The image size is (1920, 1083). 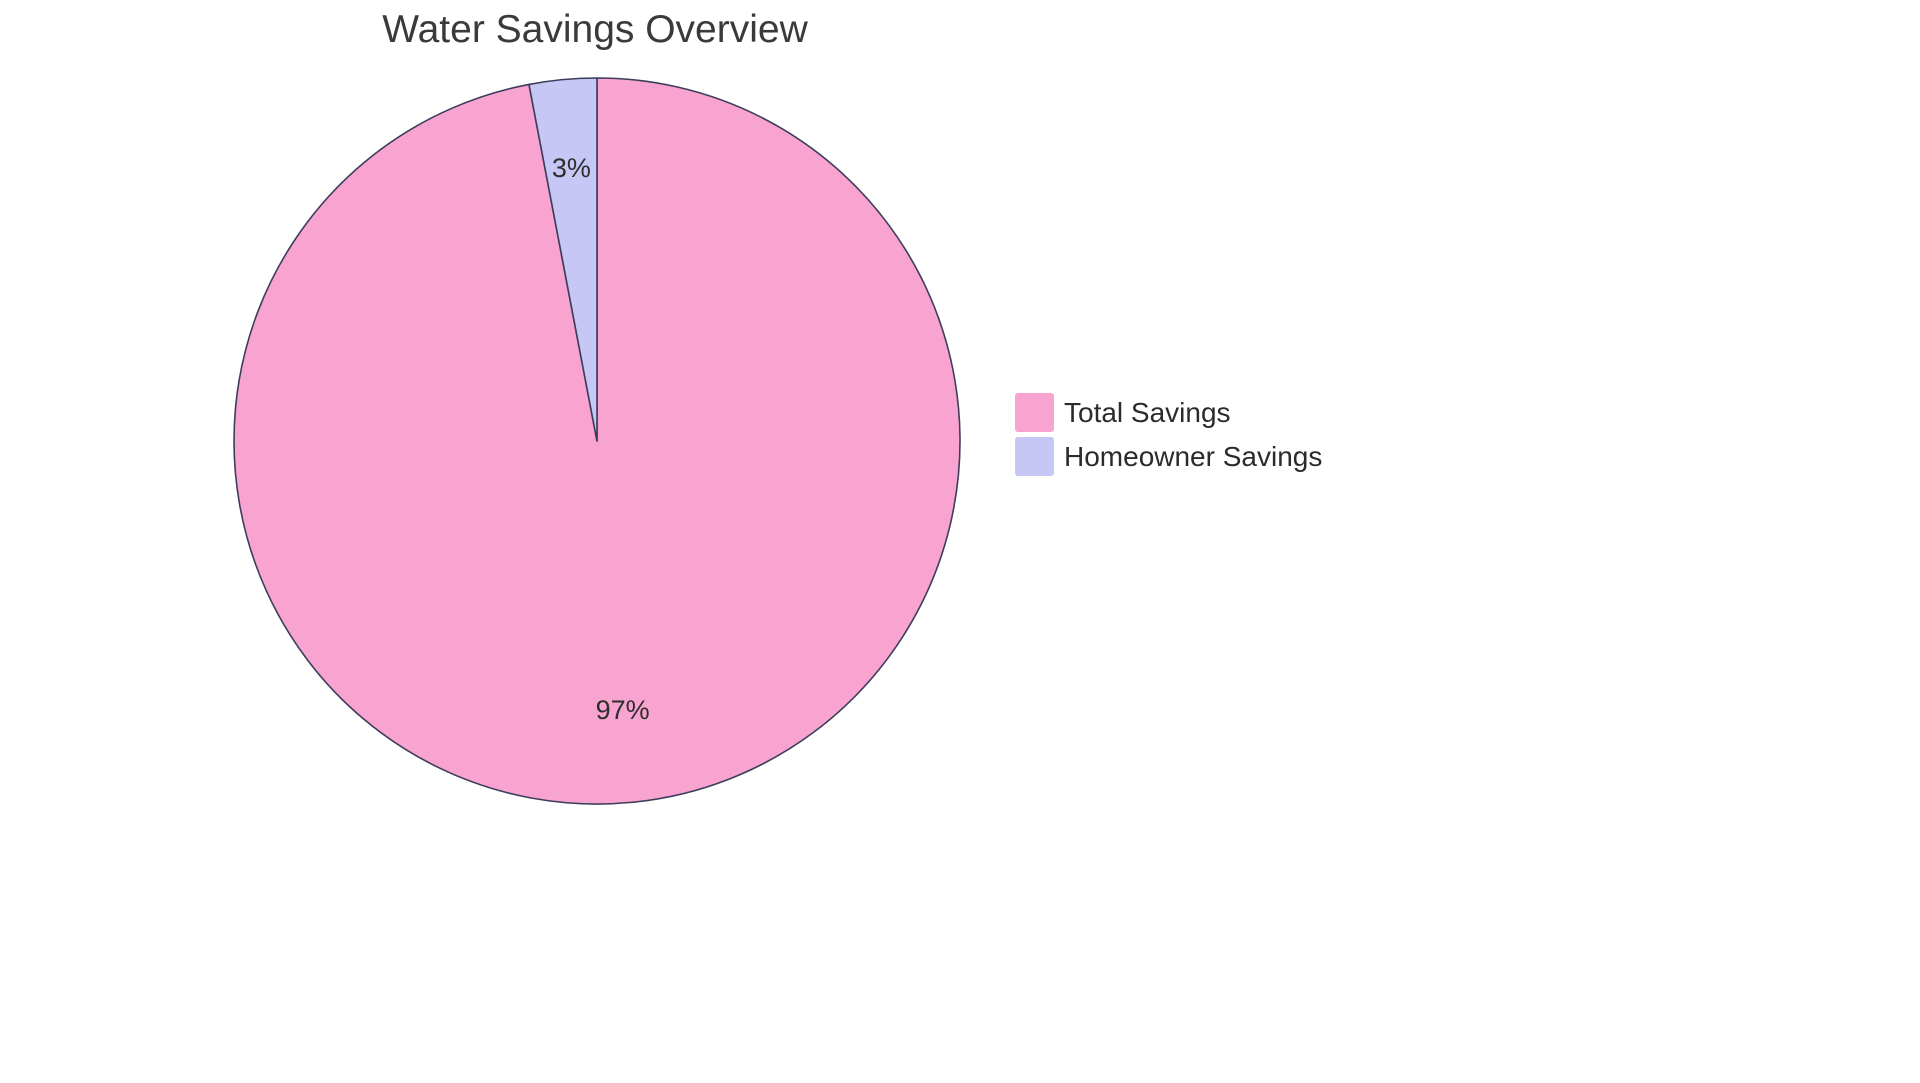 I want to click on pie-slice-percent-label: 97%, so click(x=623, y=710).